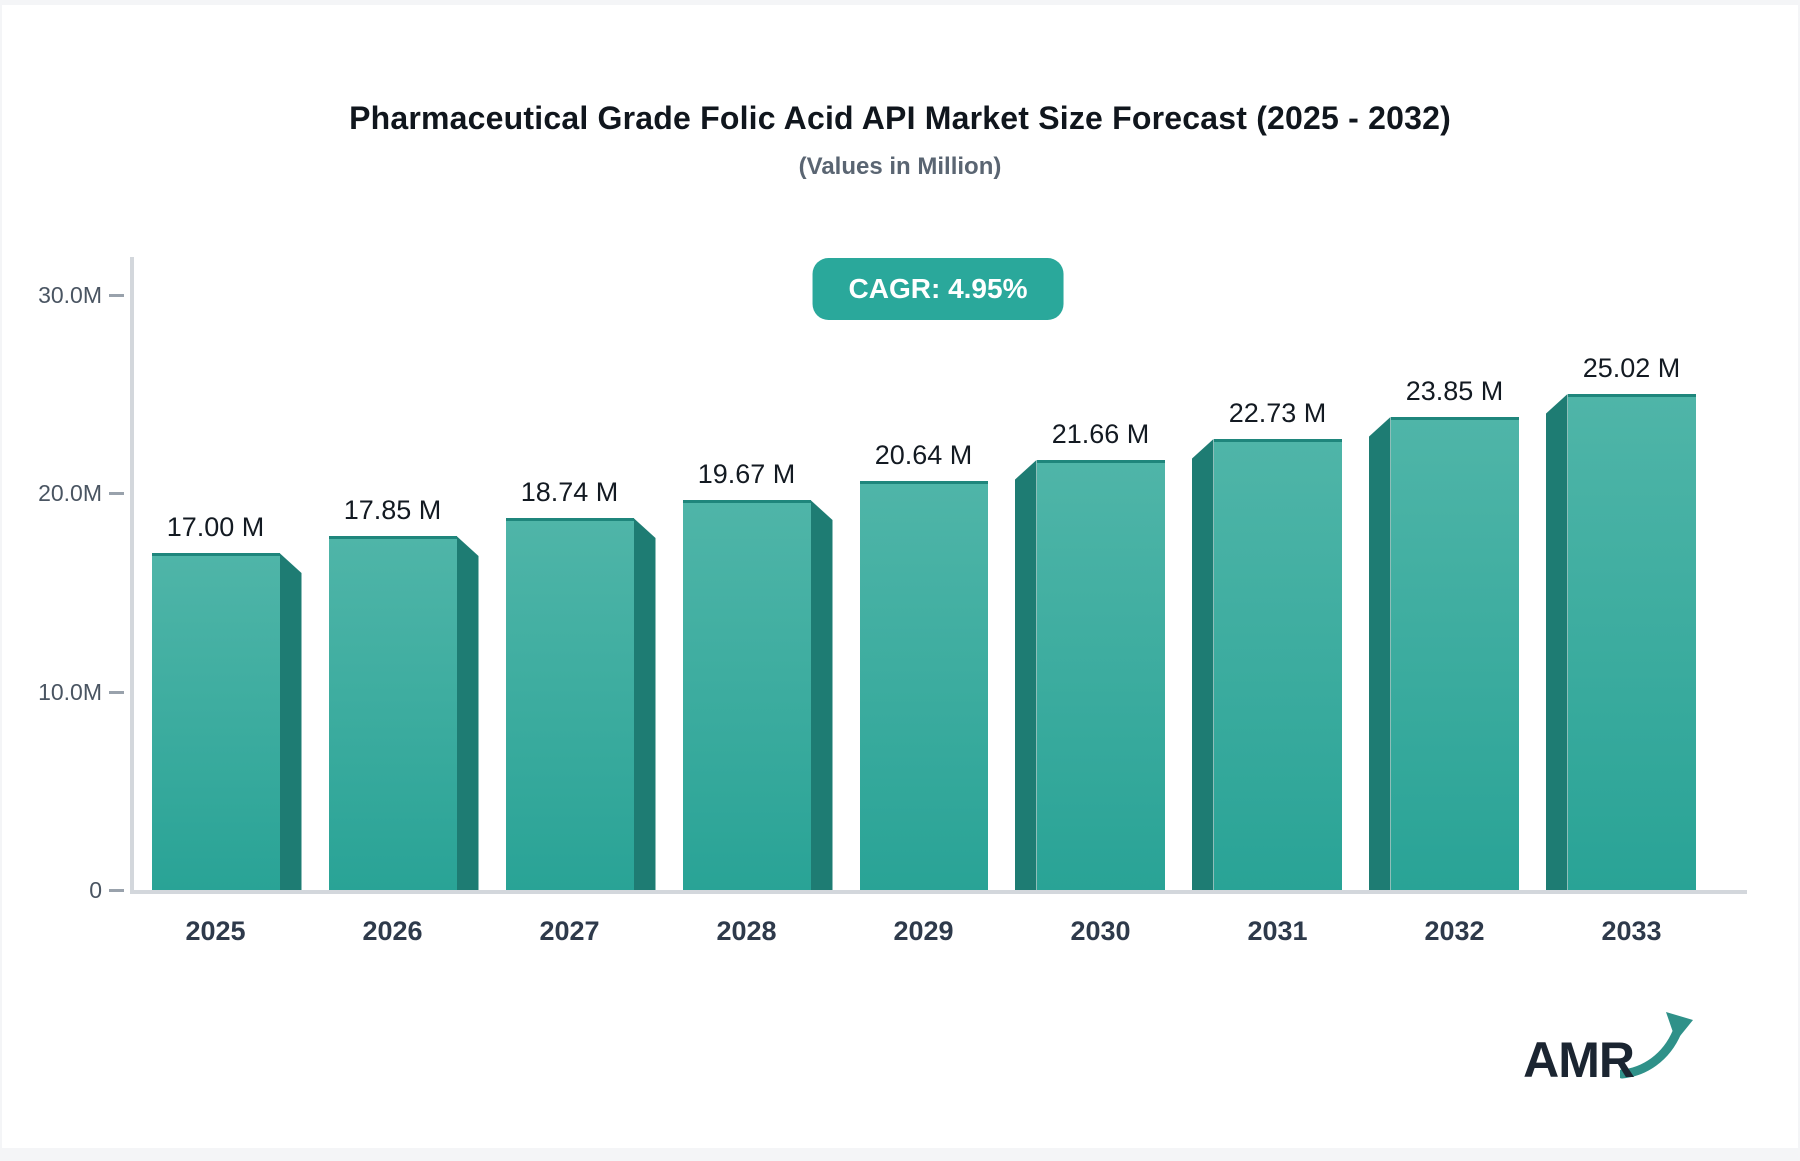 This screenshot has height=1161, width=1800. Describe the element at coordinates (746, 695) in the screenshot. I see `bar-2028` at that location.